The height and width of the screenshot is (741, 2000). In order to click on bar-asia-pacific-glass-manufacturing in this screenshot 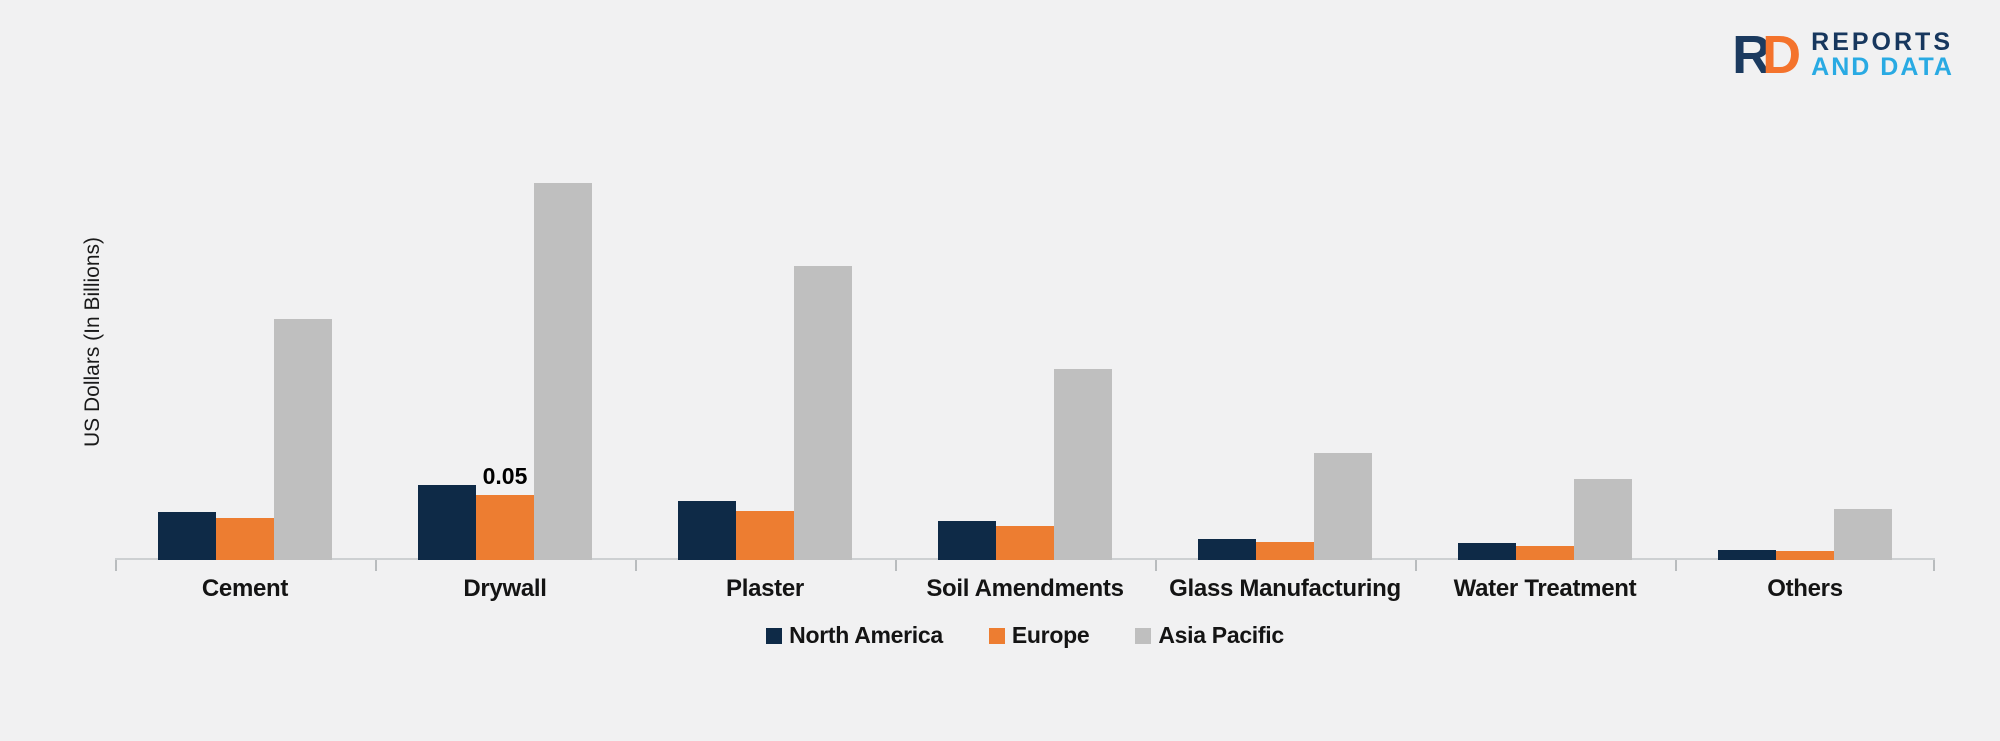, I will do `click(1343, 506)`.